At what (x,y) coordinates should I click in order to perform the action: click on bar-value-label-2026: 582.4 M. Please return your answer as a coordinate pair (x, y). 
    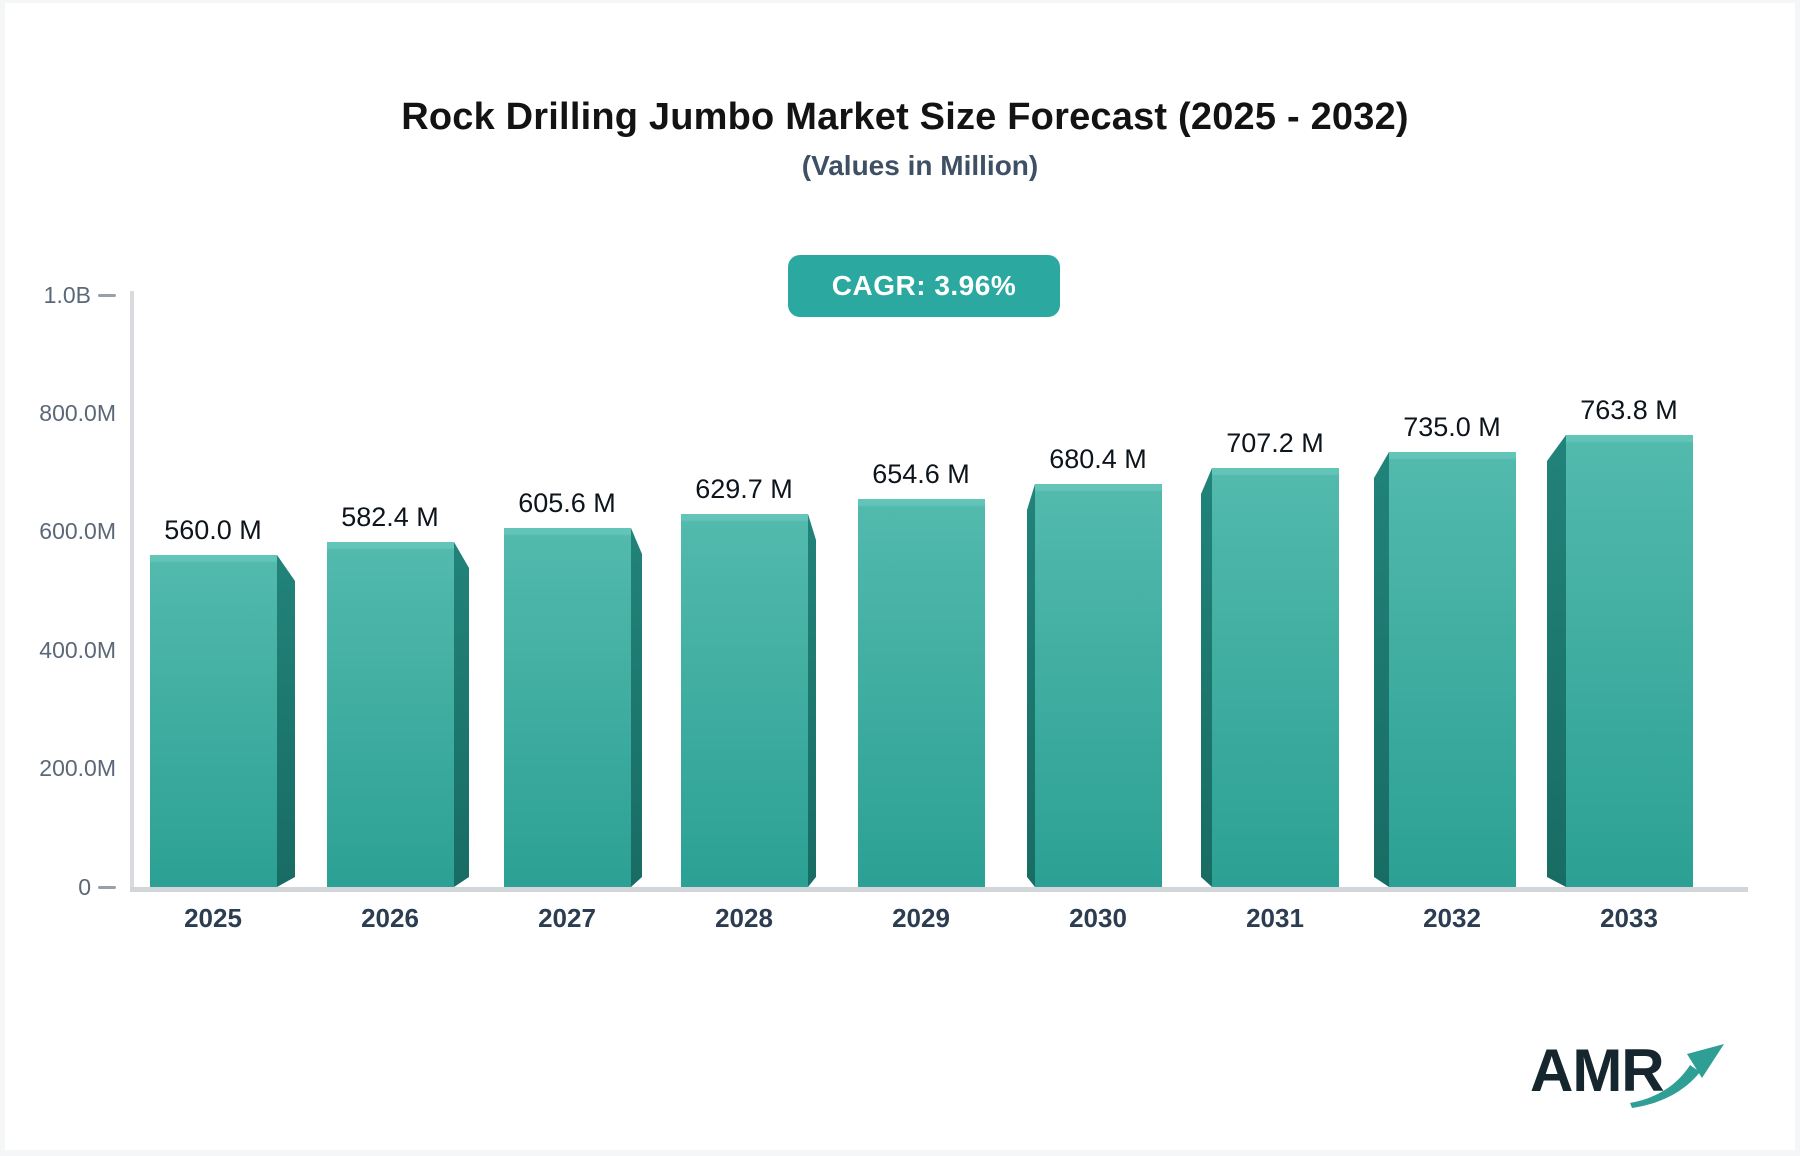
    Looking at the image, I should click on (390, 517).